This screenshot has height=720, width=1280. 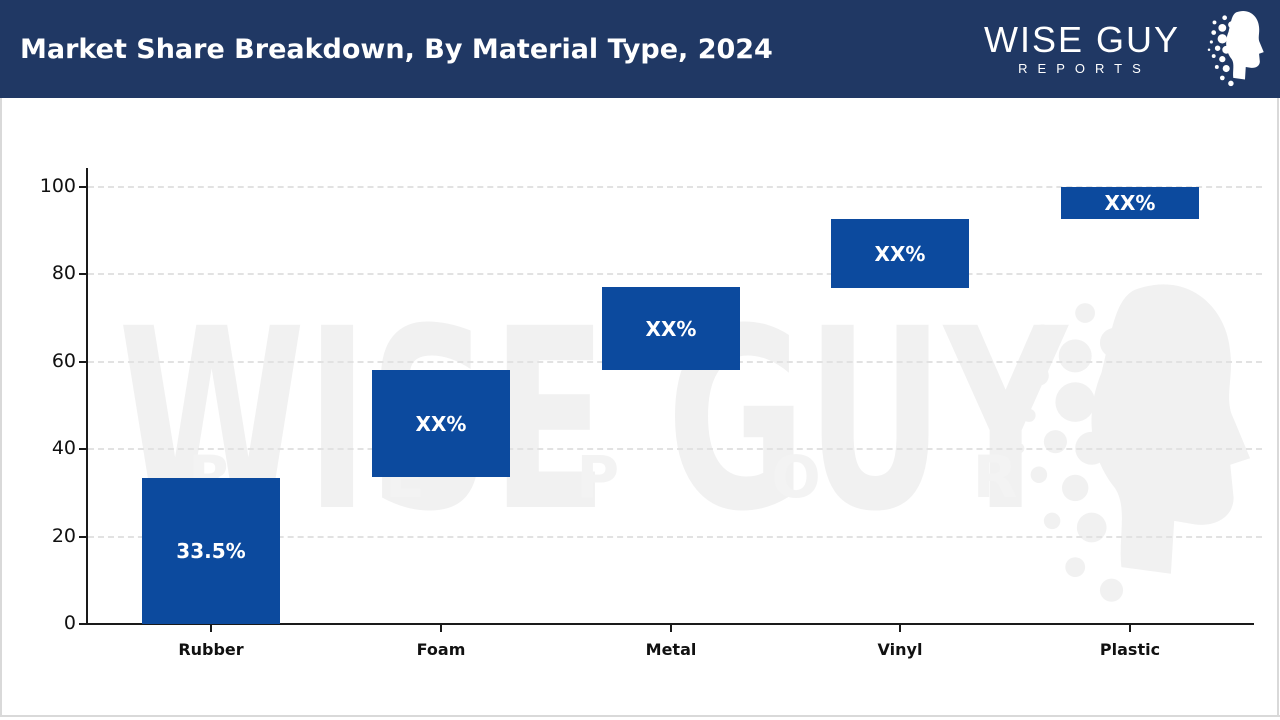 I want to click on brand-logo: WISE GUY REPORTS, so click(x=1127, y=49).